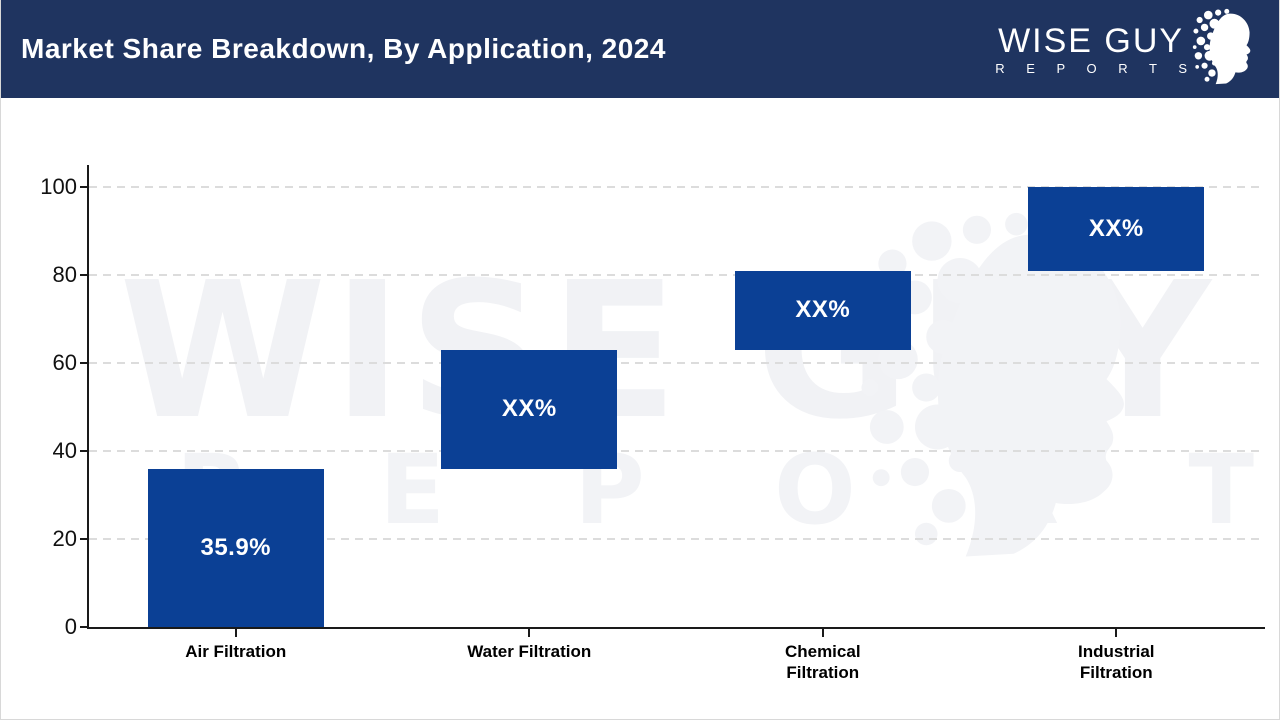 This screenshot has height=720, width=1280. I want to click on x-category-label: Air Filtration, so click(236, 651).